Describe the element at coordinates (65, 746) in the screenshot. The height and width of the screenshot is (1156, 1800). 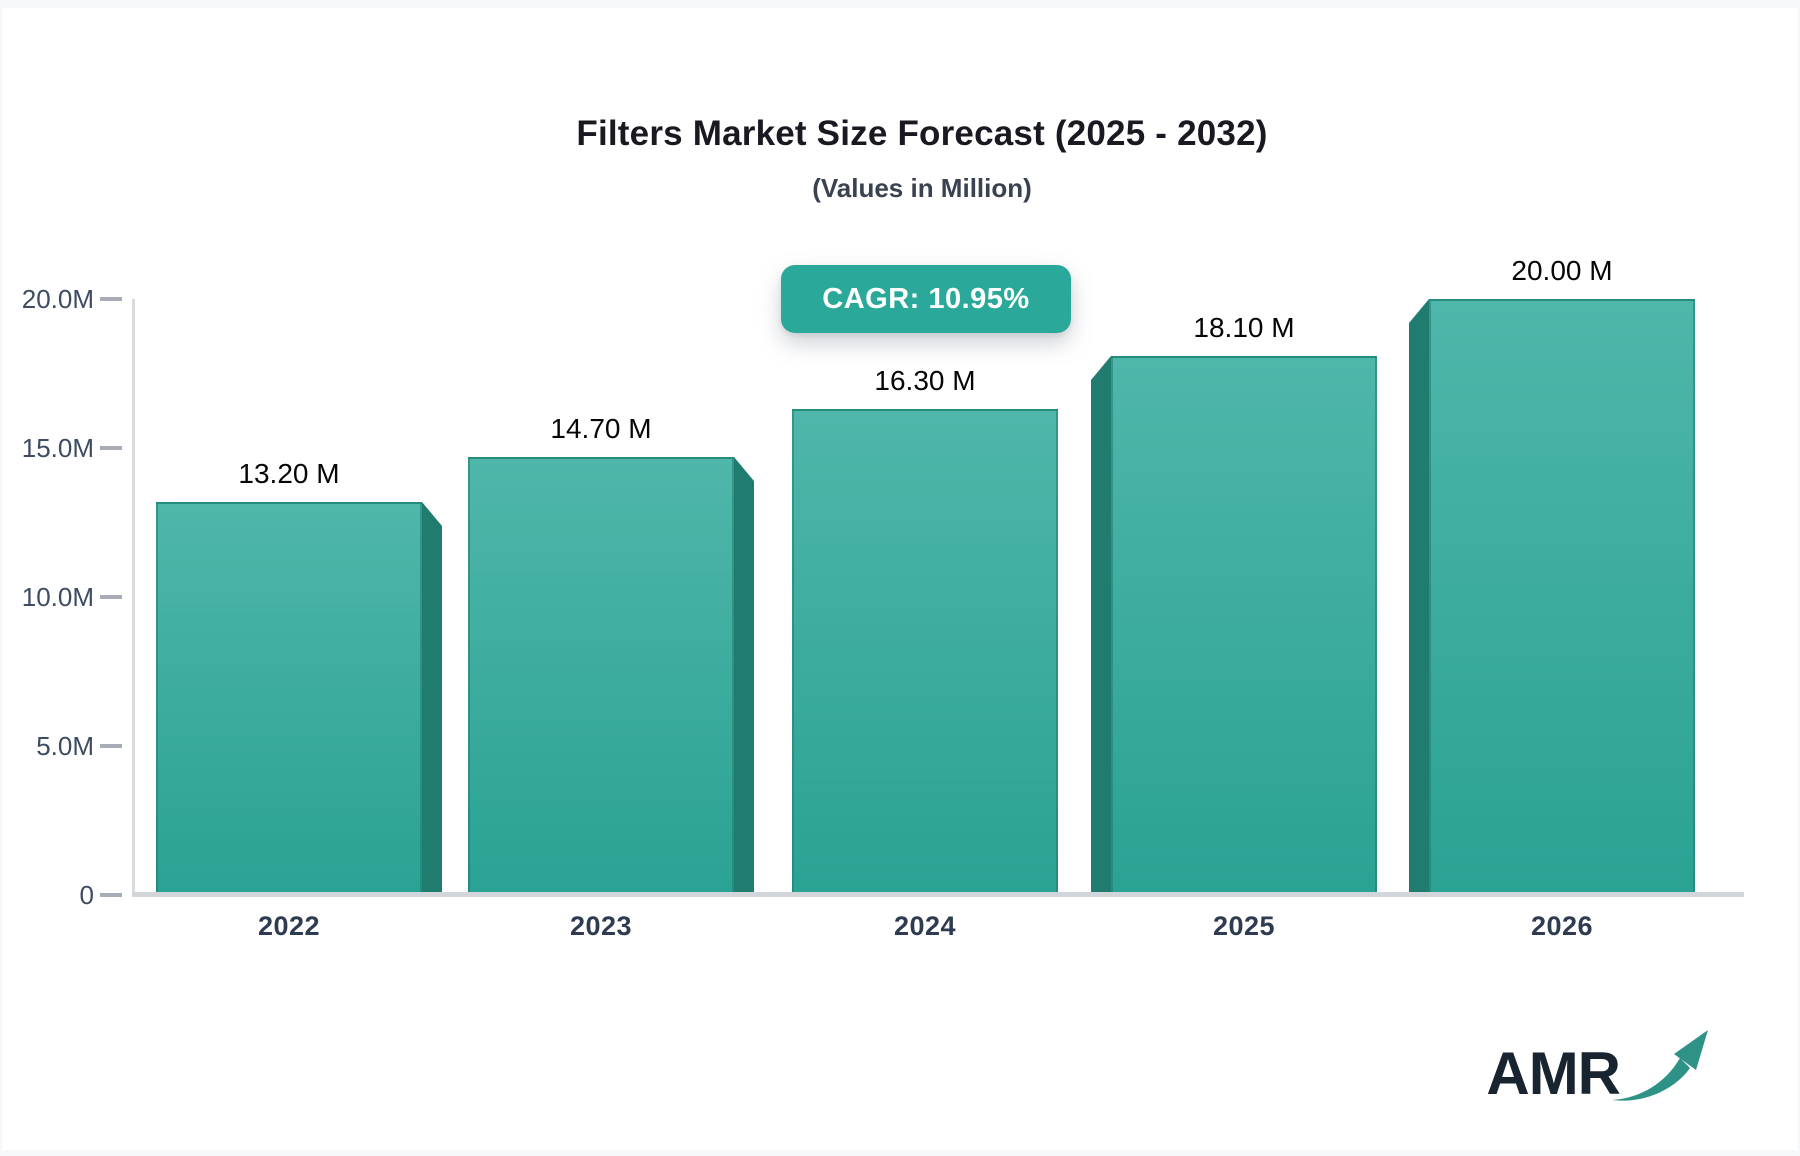
I see `y-tick-label: 5.0M` at that location.